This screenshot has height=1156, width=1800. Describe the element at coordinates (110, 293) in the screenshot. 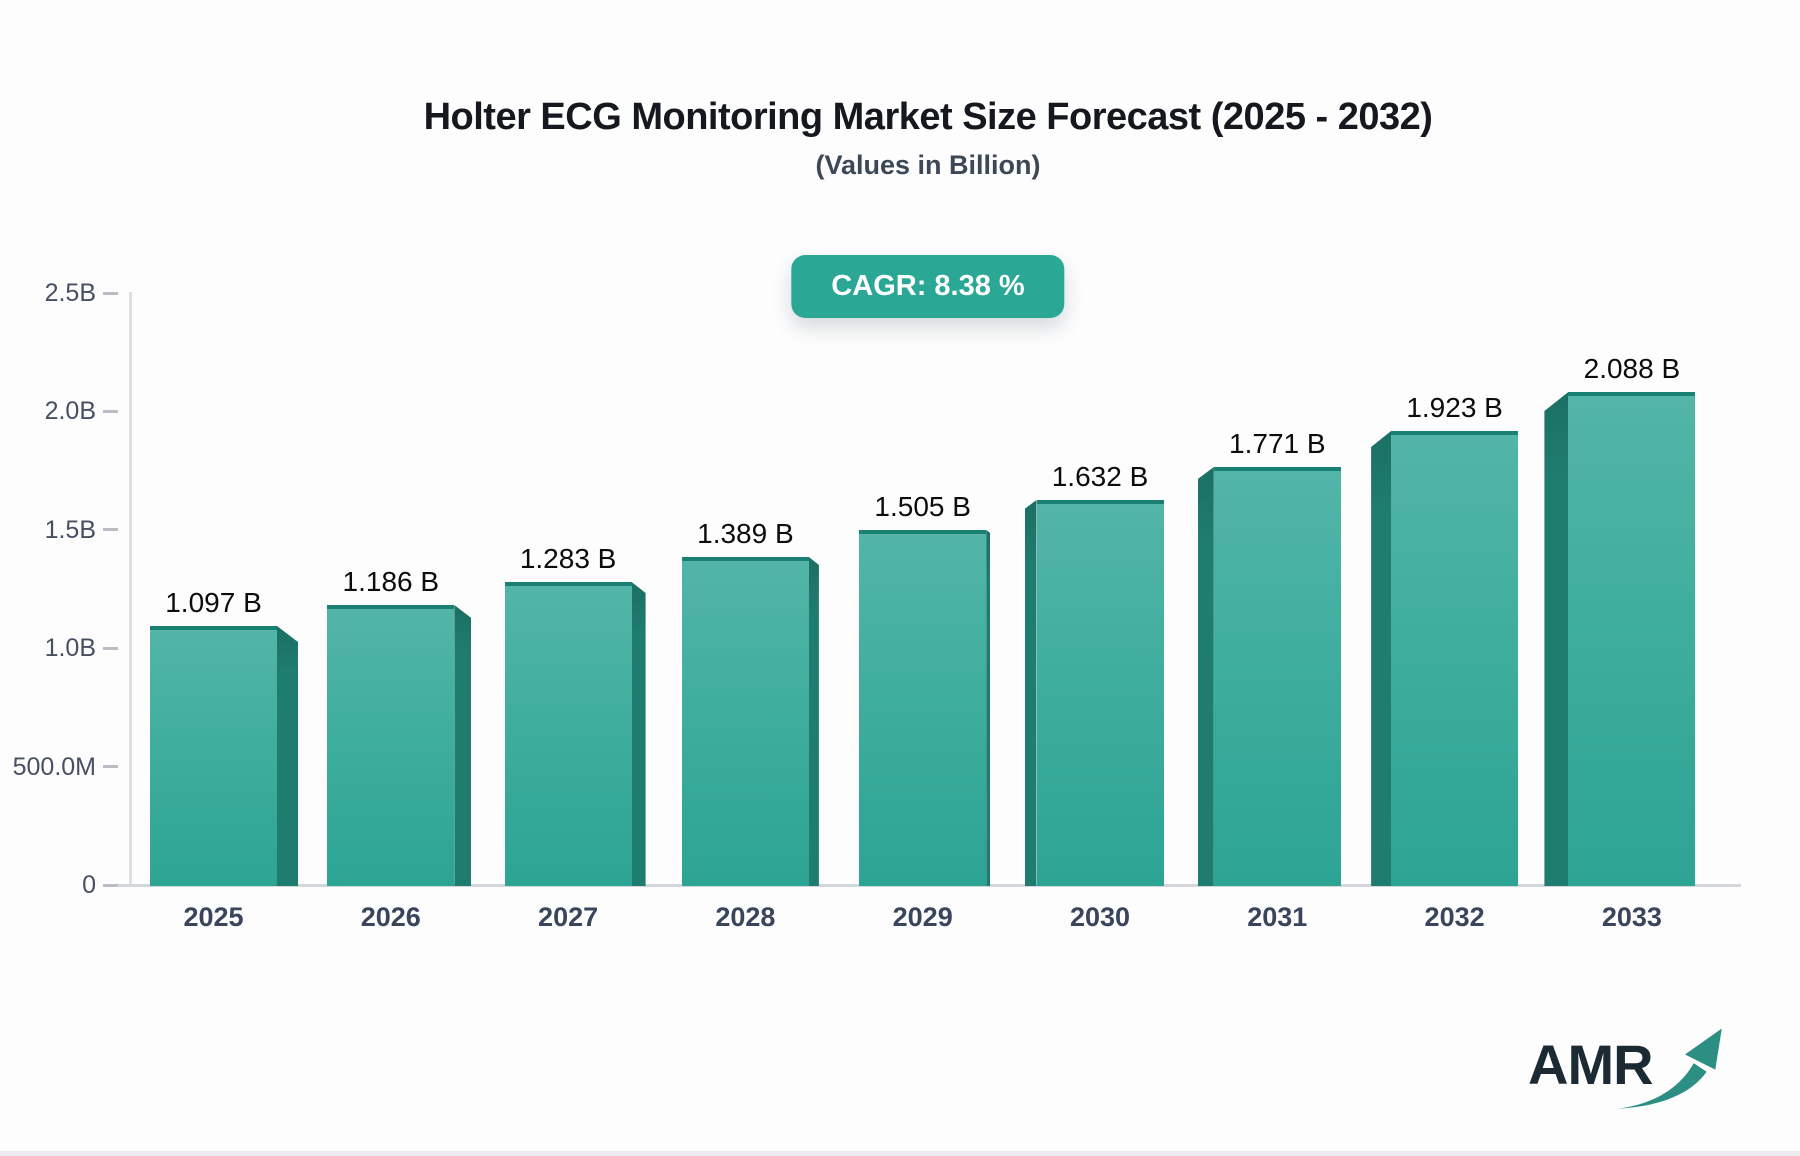

I see `y-tick-2.5B` at that location.